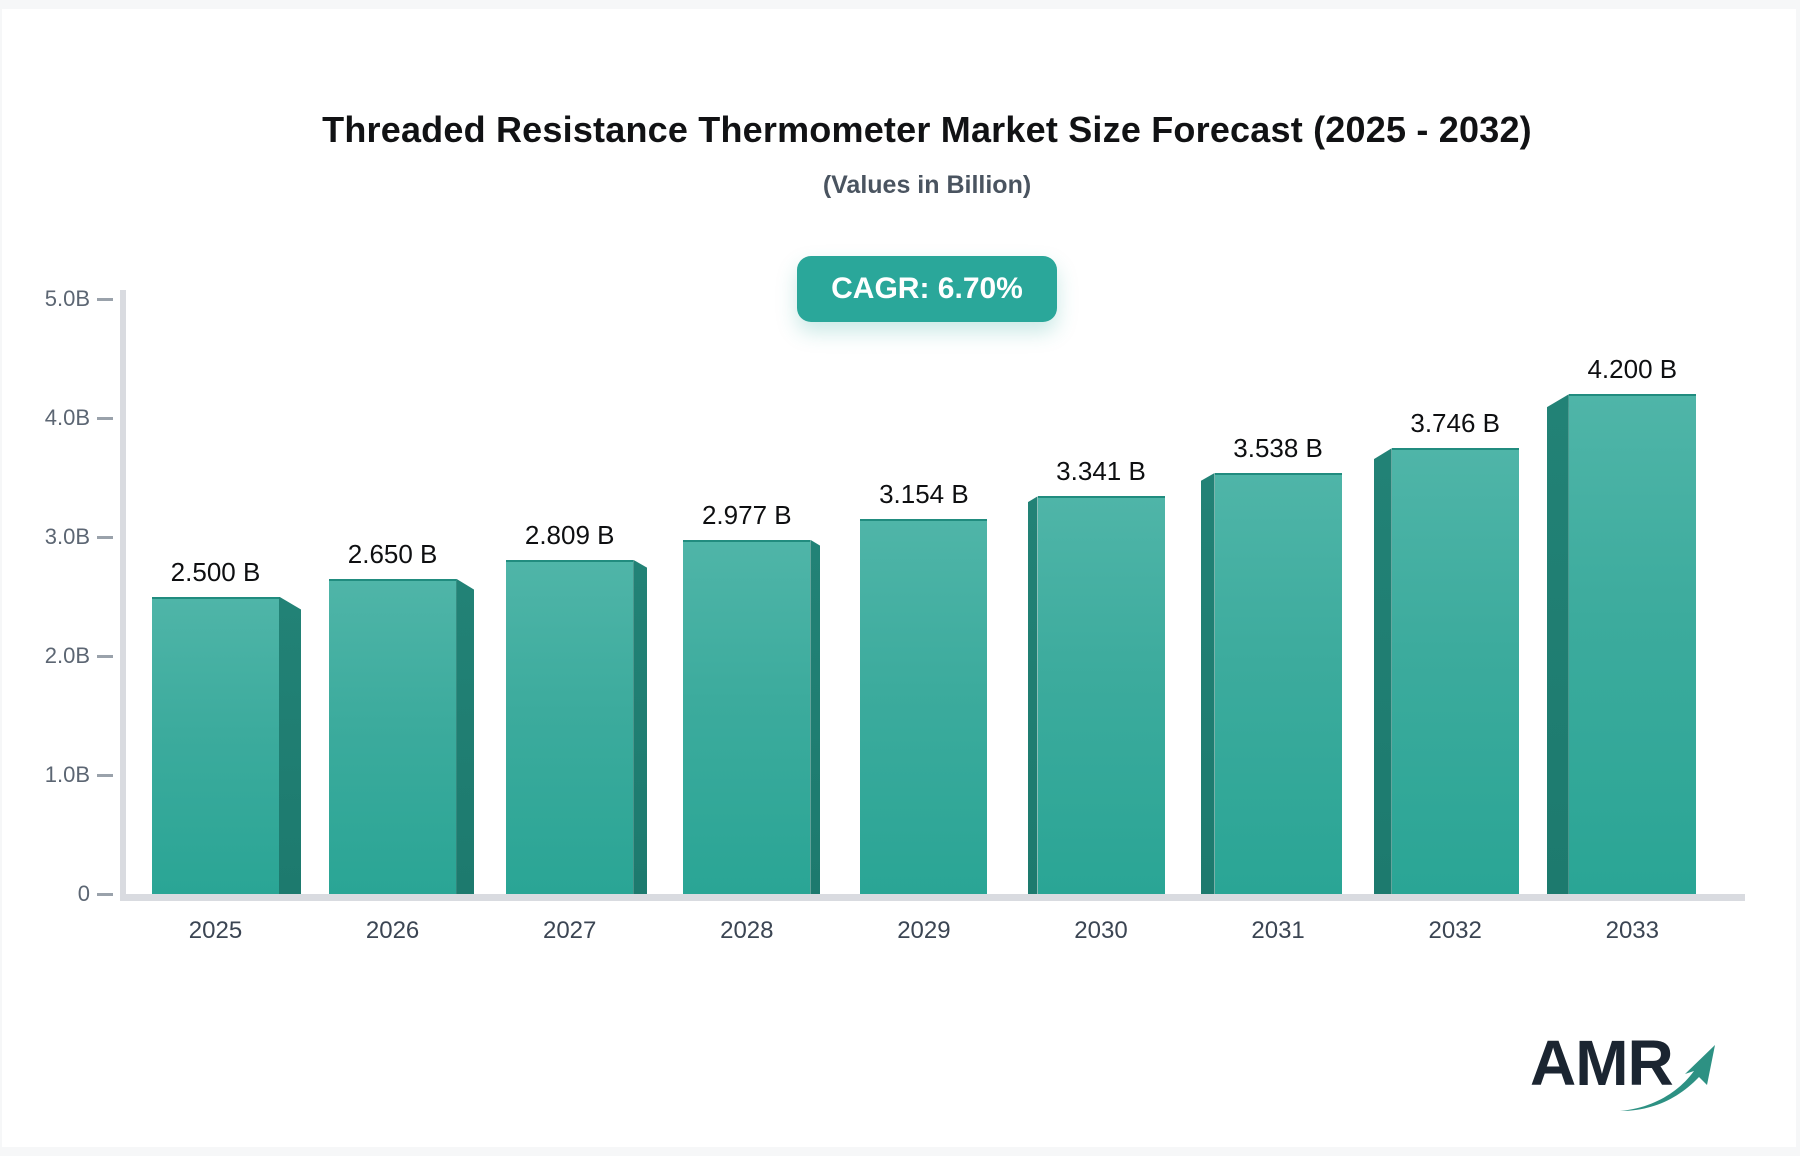 This screenshot has height=1156, width=1800. Describe the element at coordinates (927, 289) in the screenshot. I see `cagr-badge: CAGR: 6.70%` at that location.